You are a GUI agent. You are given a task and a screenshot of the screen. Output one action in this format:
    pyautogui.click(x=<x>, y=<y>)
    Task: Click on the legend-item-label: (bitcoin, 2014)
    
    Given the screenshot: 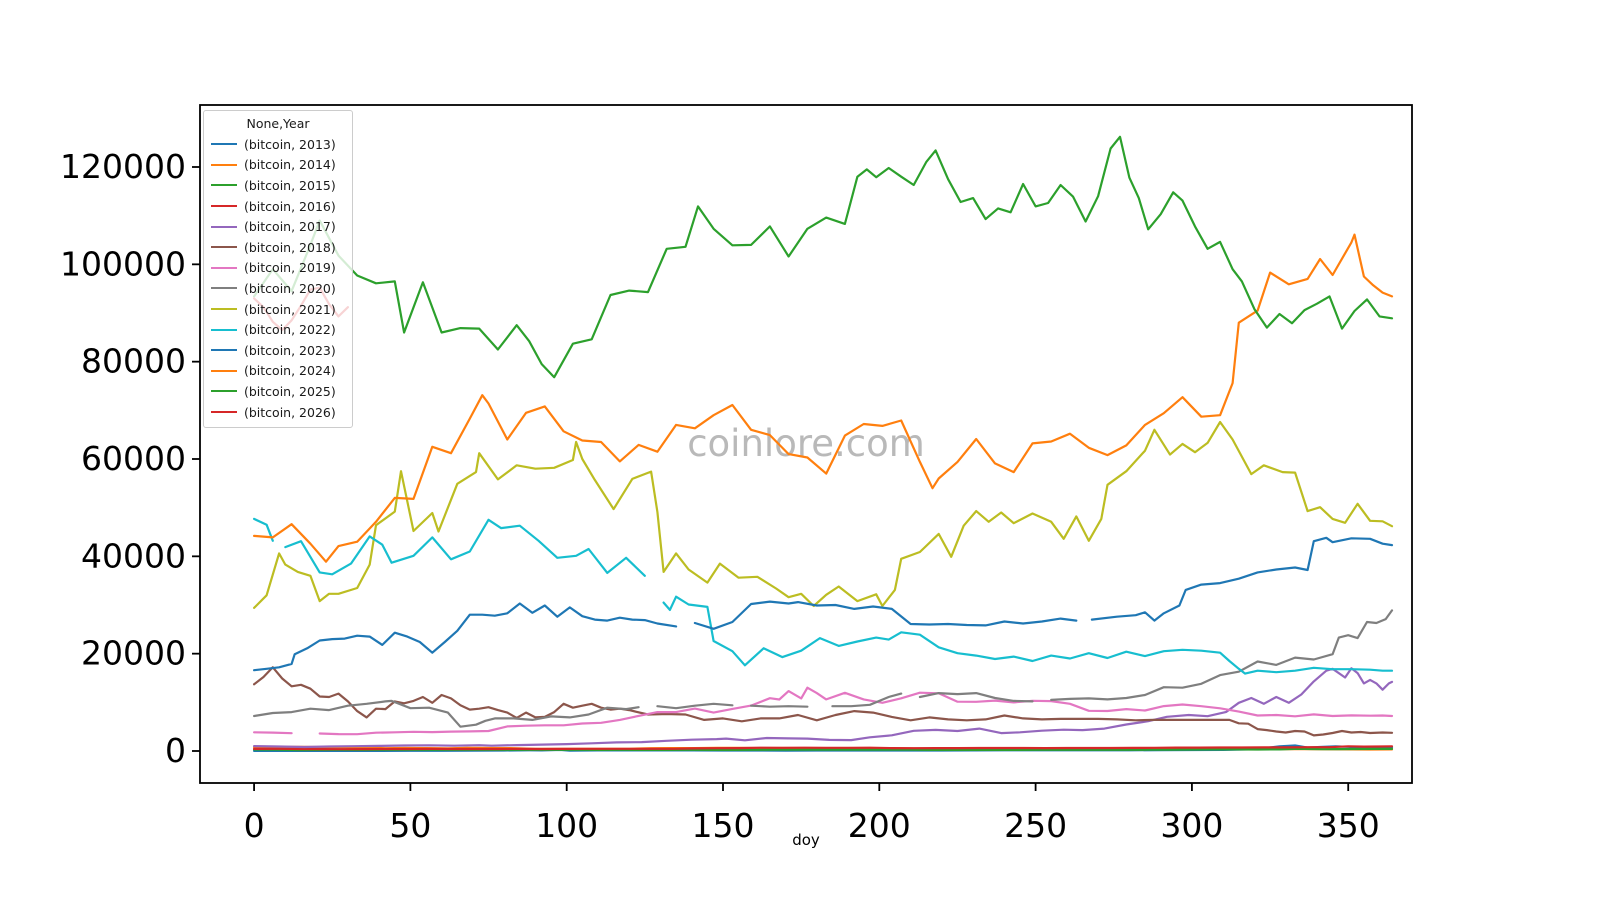 What is the action you would take?
    pyautogui.click(x=290, y=165)
    